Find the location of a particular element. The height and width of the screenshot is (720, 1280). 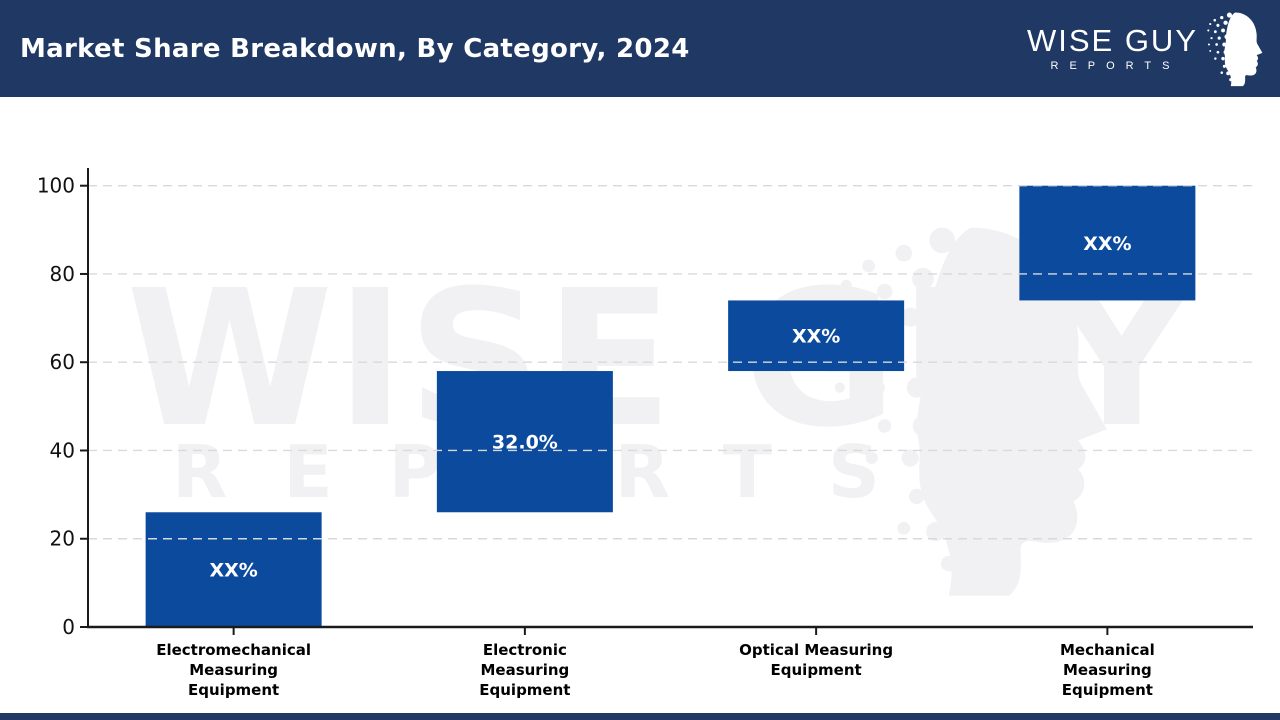

bar-value-label: 32.0% is located at coordinates (525, 443).